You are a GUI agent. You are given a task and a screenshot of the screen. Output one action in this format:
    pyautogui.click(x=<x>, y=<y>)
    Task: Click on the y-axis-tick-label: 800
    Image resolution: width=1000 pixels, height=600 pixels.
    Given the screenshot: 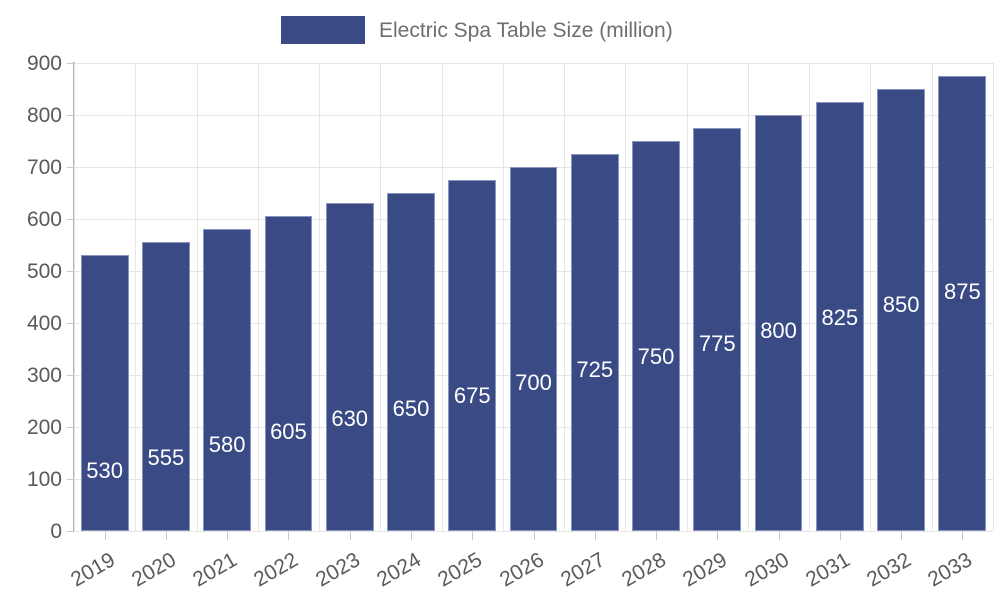 What is the action you would take?
    pyautogui.click(x=44, y=115)
    